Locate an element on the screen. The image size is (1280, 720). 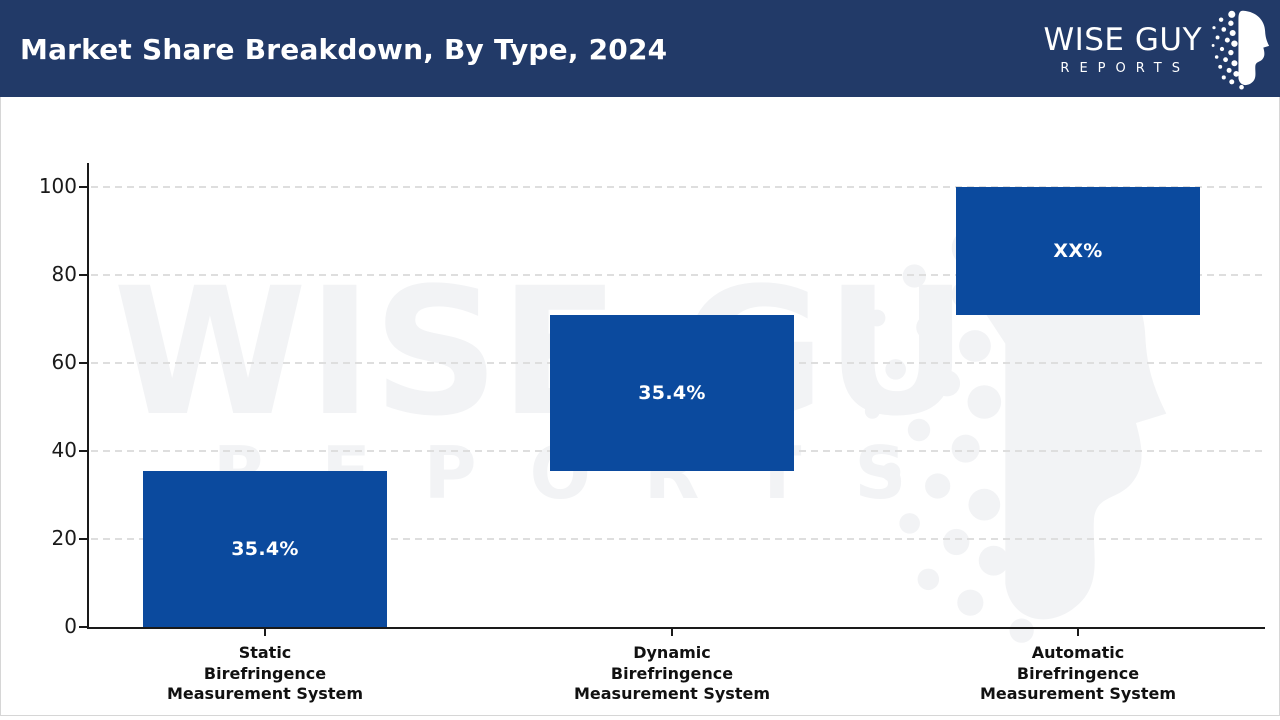
y-axis-line is located at coordinates (88, 396).